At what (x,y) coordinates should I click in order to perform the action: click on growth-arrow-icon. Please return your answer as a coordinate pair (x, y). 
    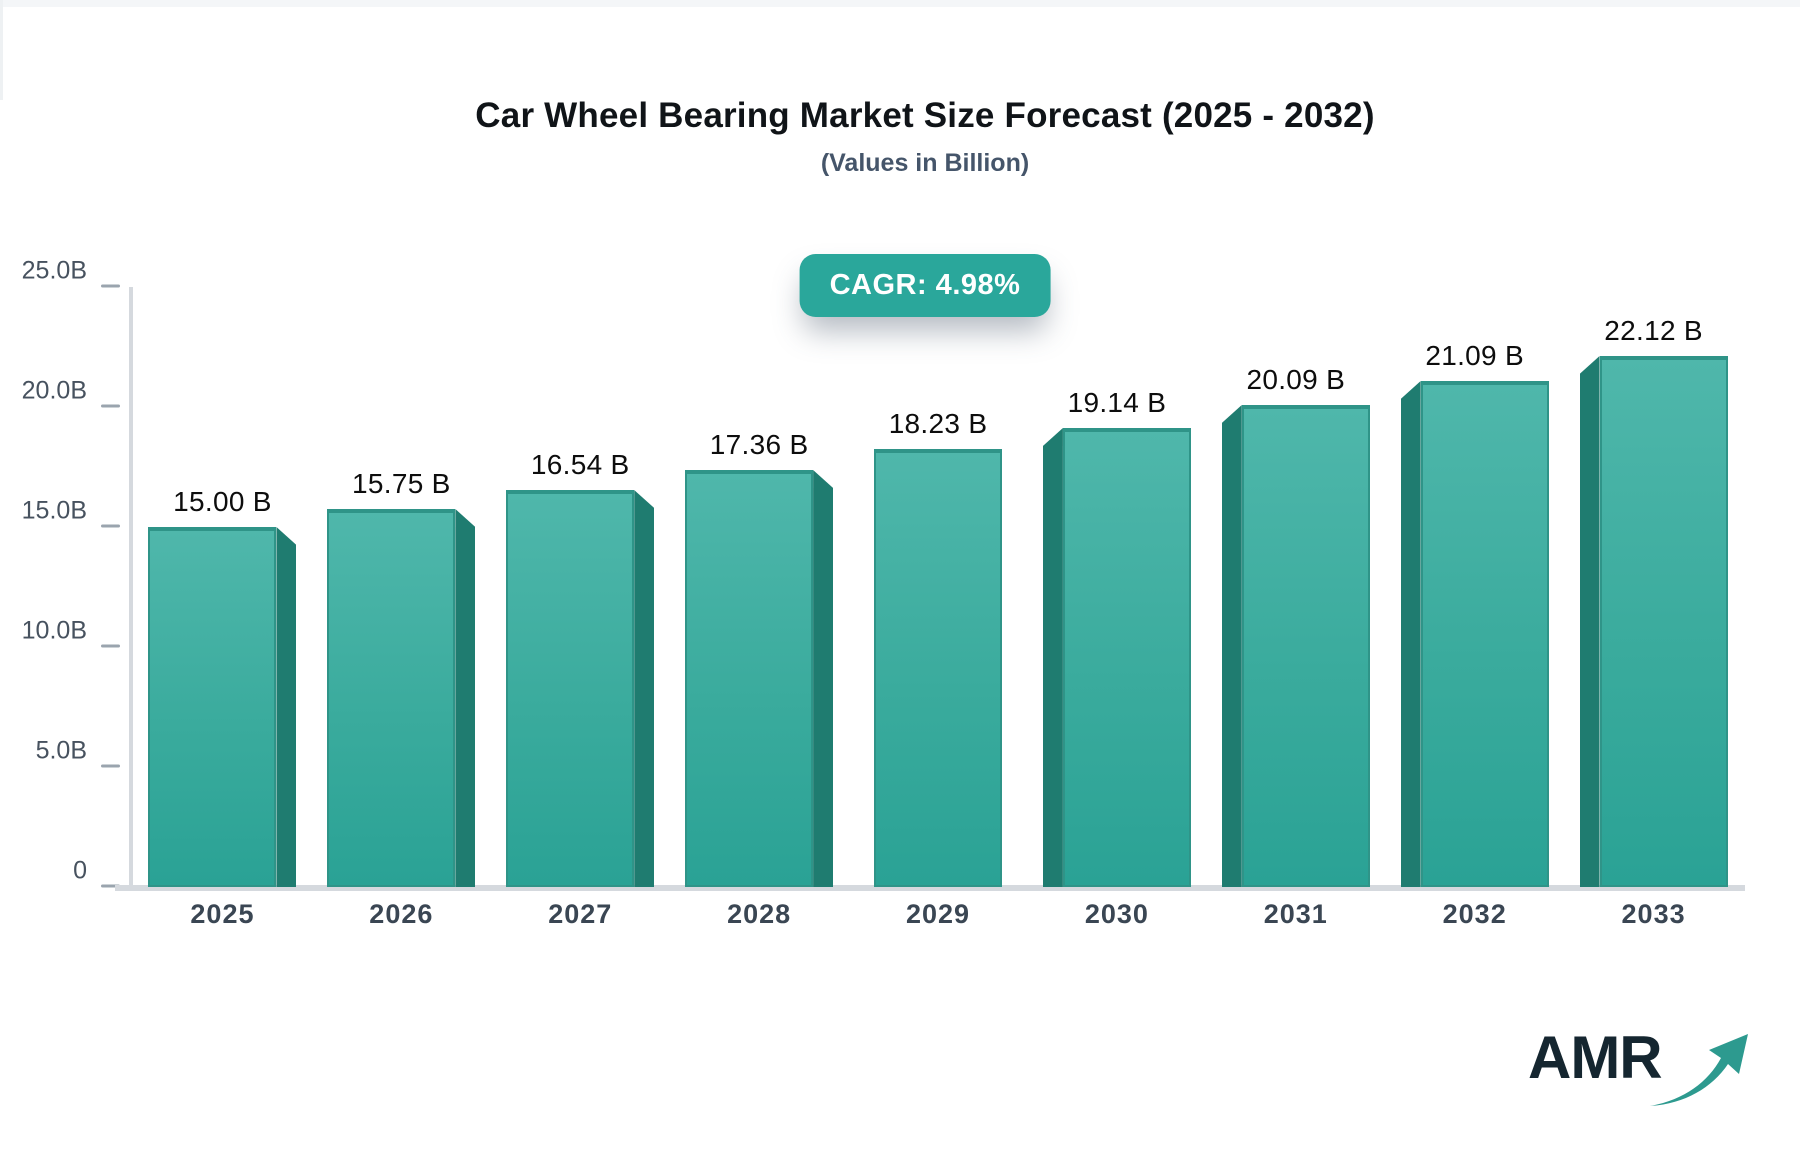
    Looking at the image, I should click on (1698, 1070).